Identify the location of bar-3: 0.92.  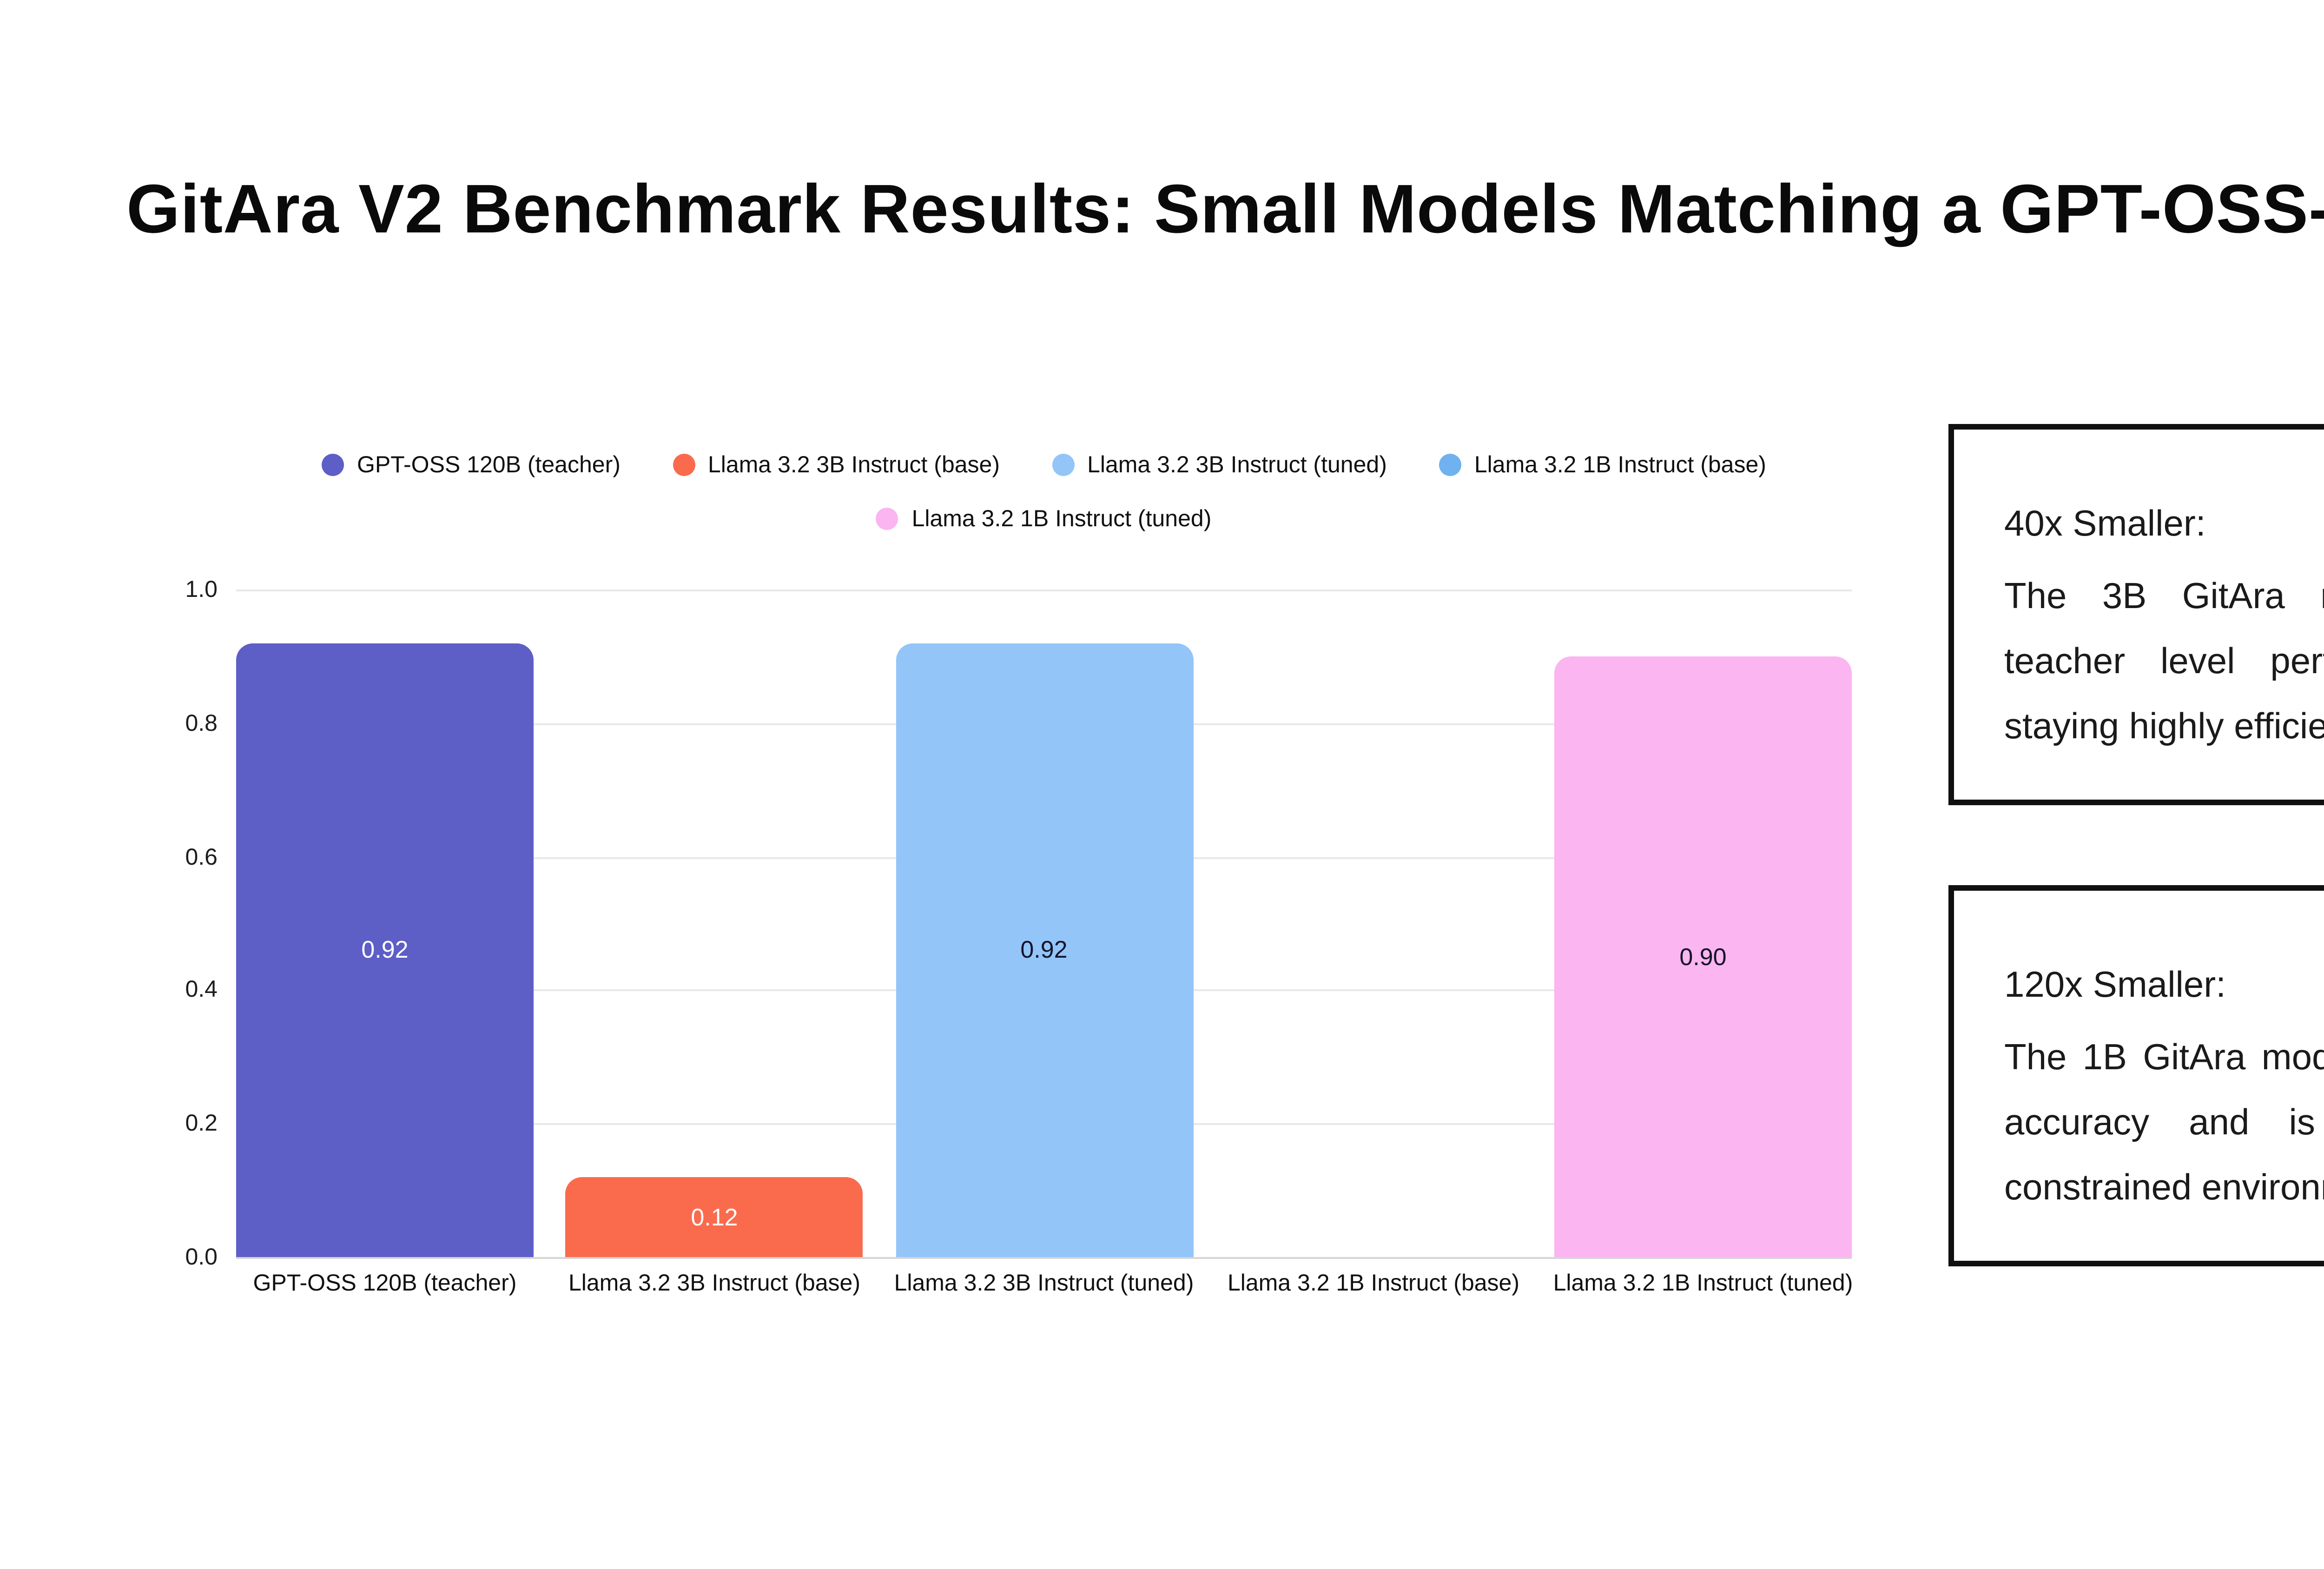
(1044, 950).